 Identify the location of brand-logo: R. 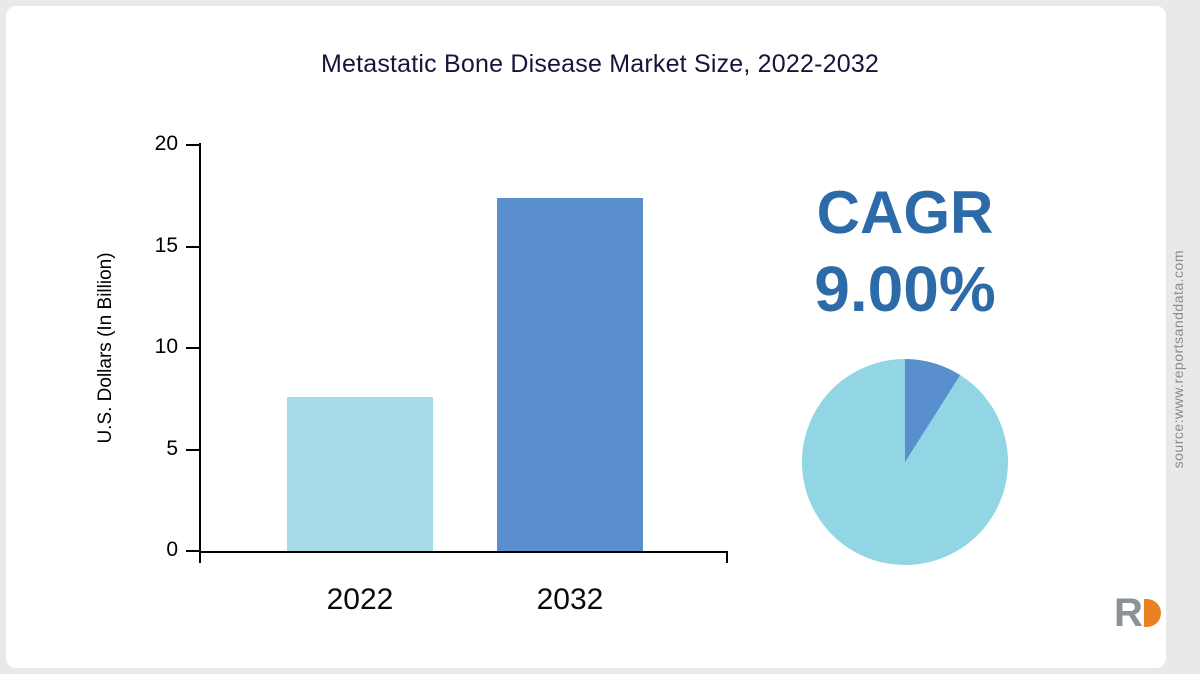
(1137, 613).